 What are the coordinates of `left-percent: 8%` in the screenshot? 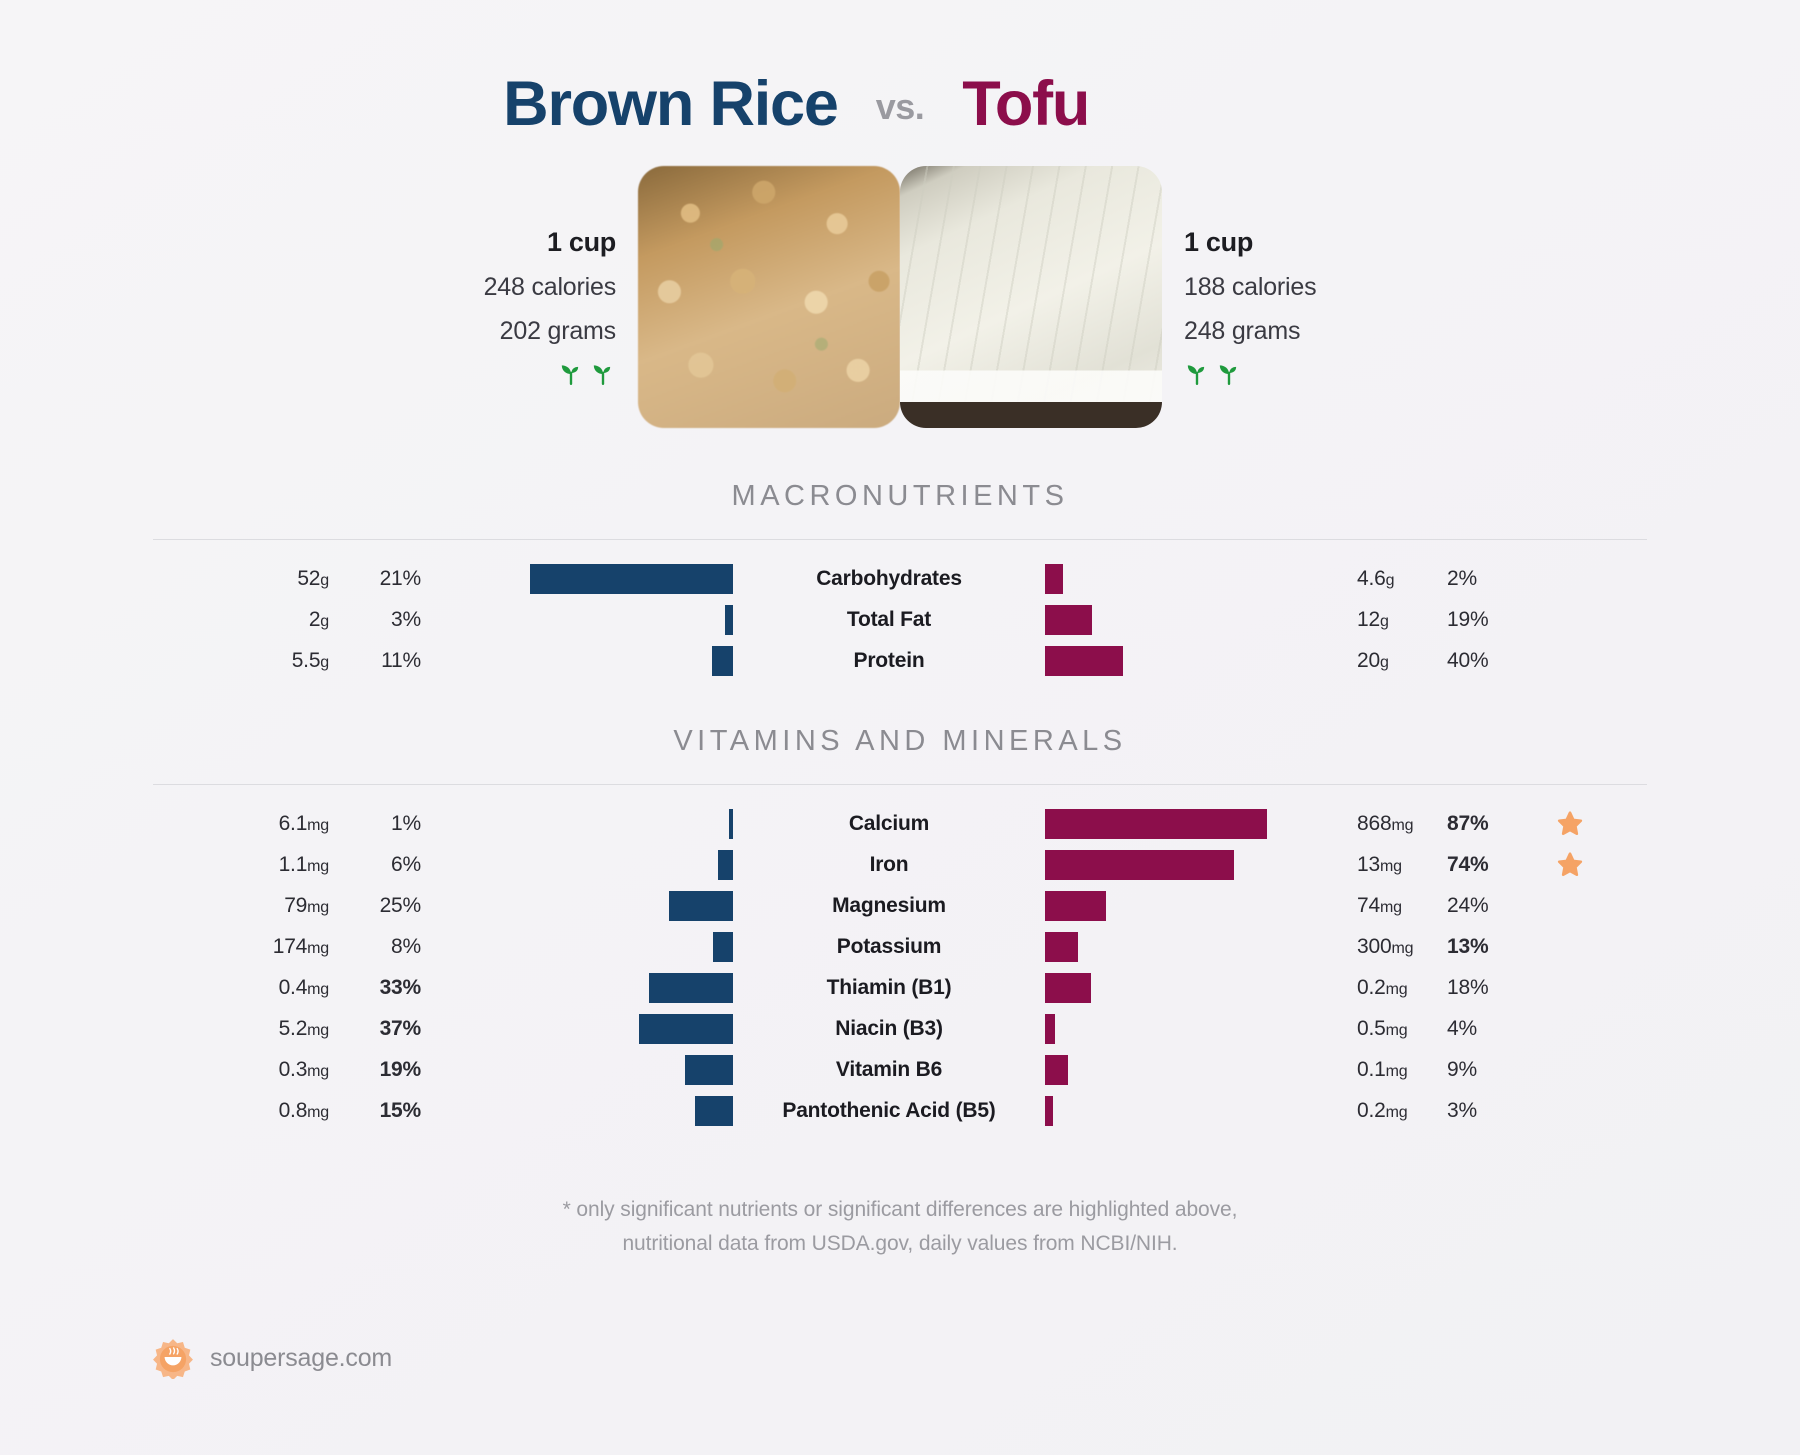 It's located at (406, 946).